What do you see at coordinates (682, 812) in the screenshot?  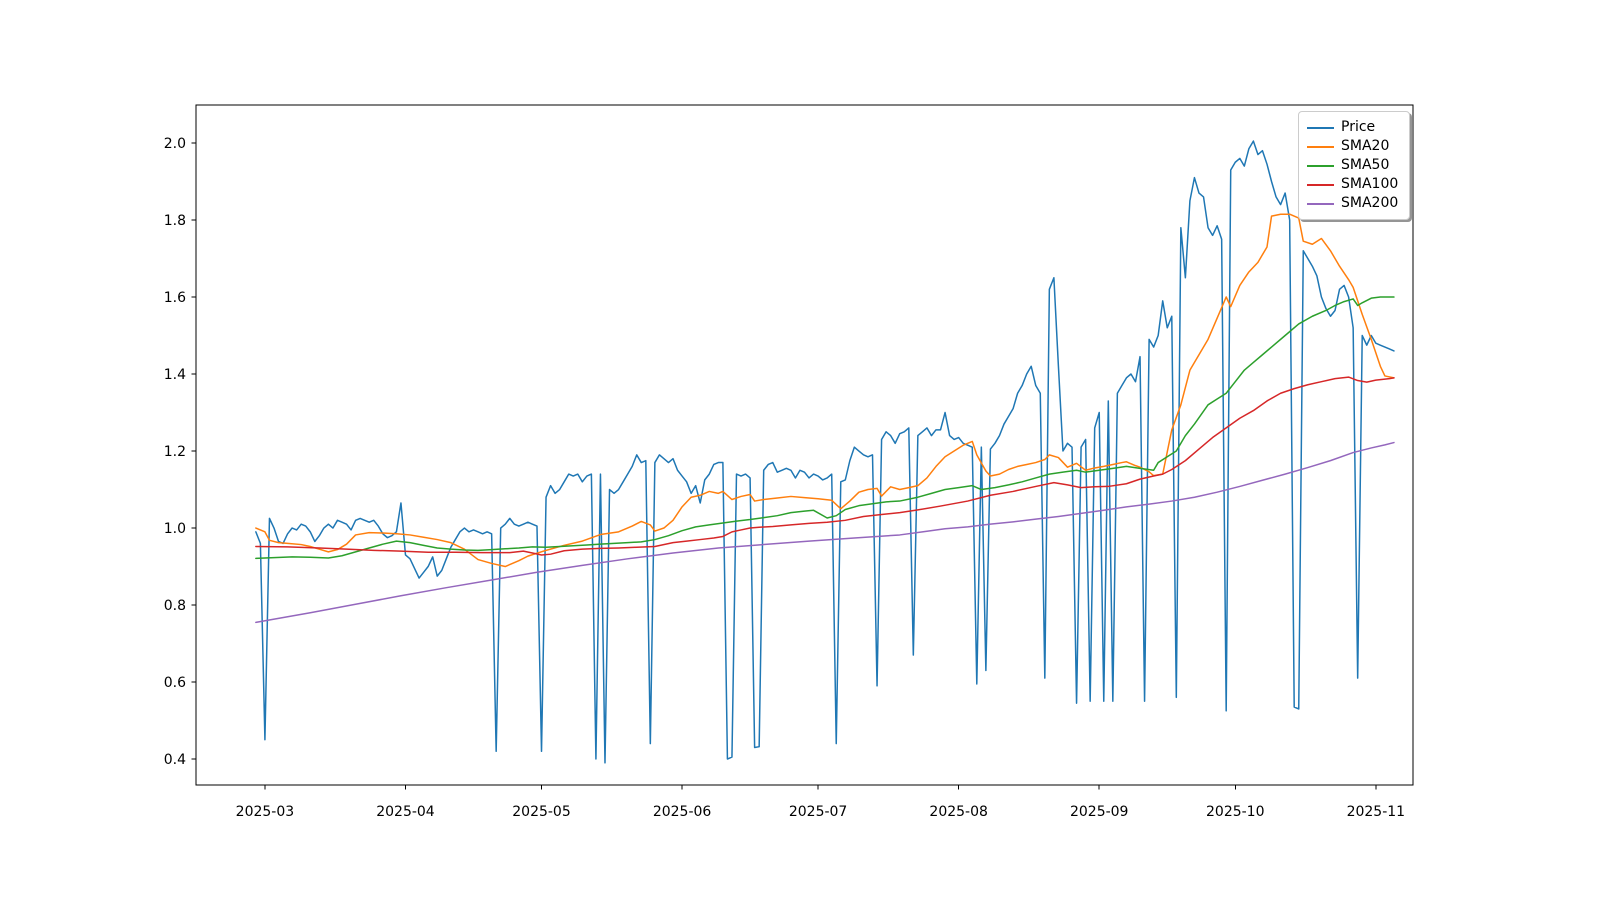 I see `x-tick-label: 2025-06` at bounding box center [682, 812].